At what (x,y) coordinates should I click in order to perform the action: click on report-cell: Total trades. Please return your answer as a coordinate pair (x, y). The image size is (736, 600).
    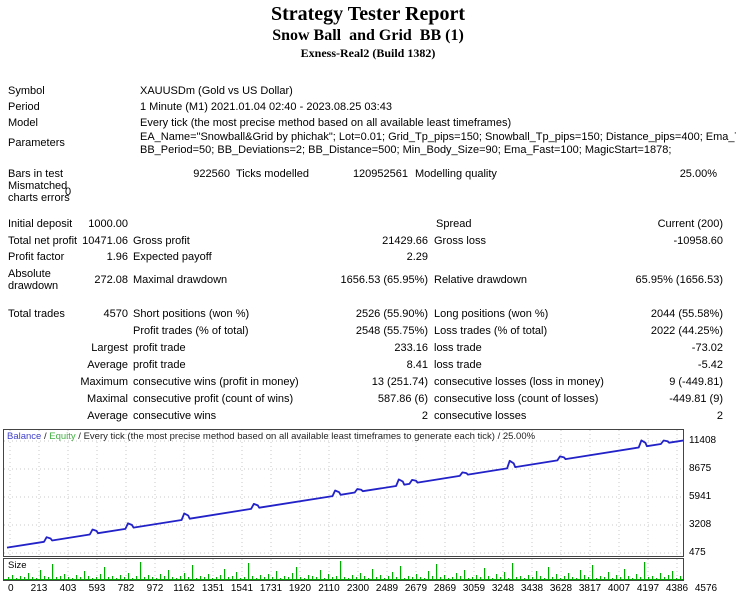
    Looking at the image, I should click on (36, 314).